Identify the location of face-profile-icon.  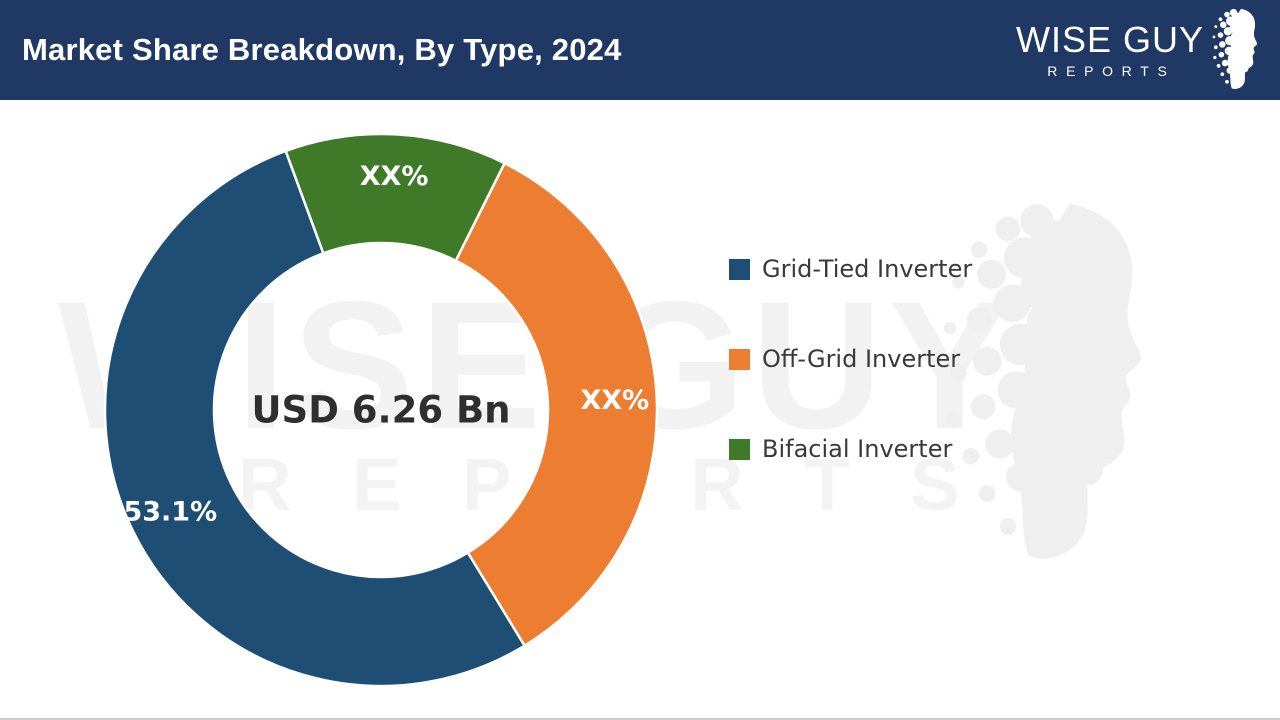
(1235, 48).